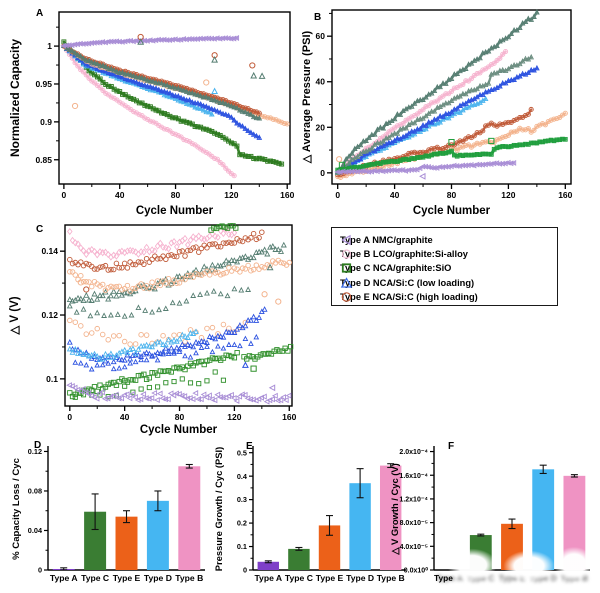 The height and width of the screenshot is (593, 600). What do you see at coordinates (218, 509) in the screenshot?
I see `svg-text: Pressure Growth / Cyc (PSI)` at bounding box center [218, 509].